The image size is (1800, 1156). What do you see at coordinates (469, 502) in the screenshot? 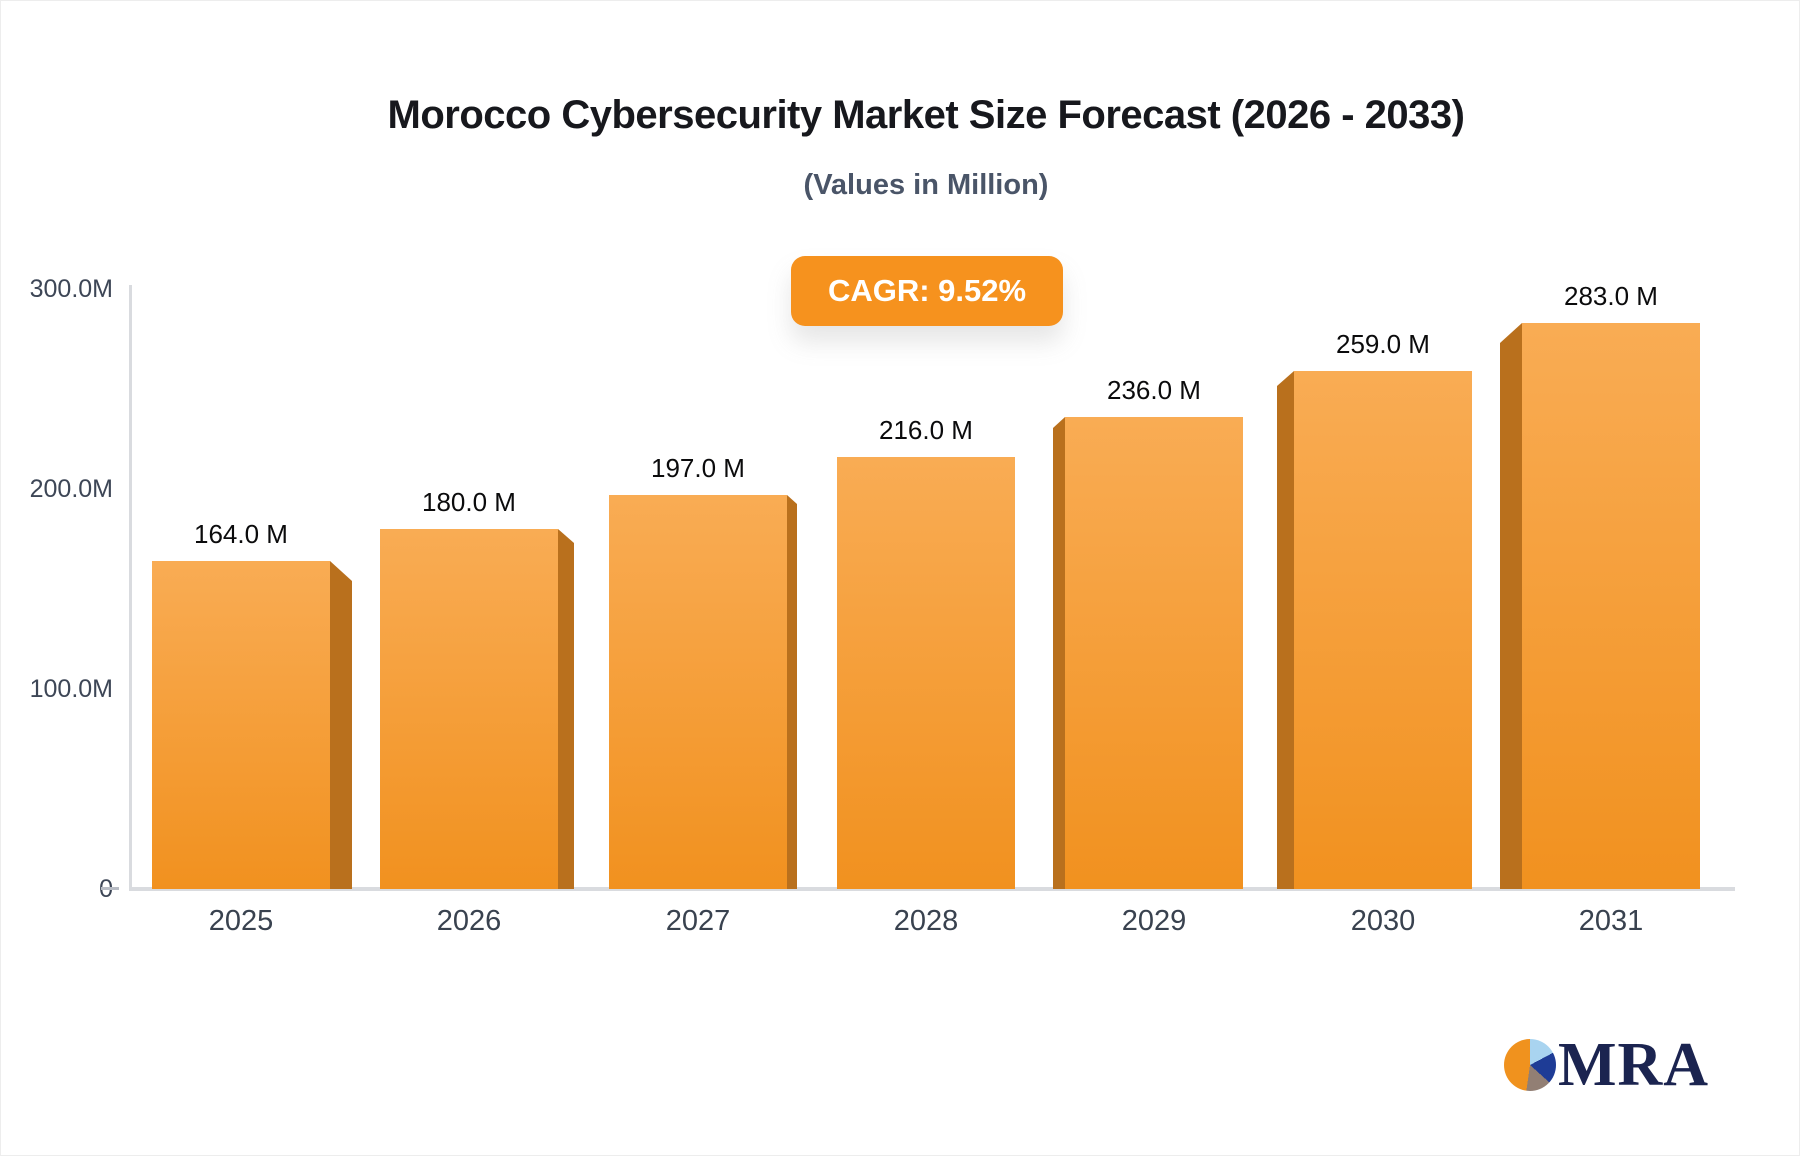
I see `bar-value-label-2026: 180.0 M` at bounding box center [469, 502].